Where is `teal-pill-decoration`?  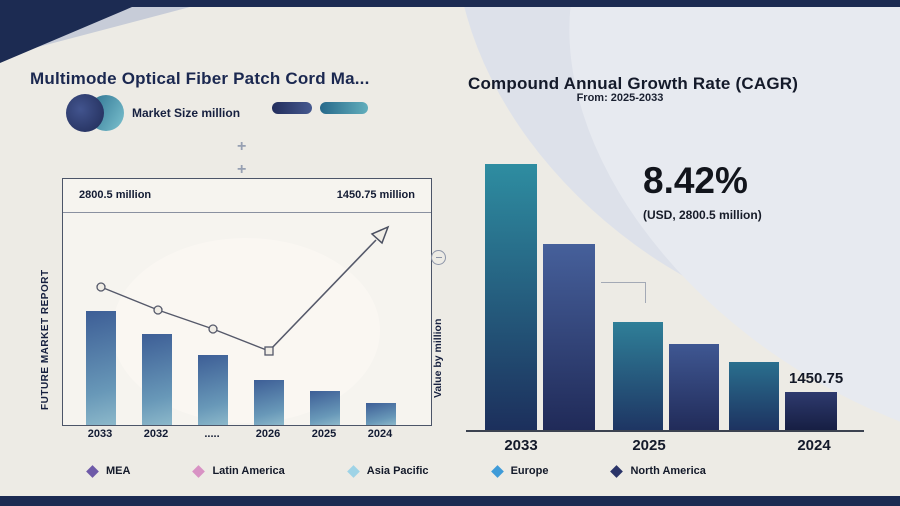
teal-pill-decoration is located at coordinates (344, 108).